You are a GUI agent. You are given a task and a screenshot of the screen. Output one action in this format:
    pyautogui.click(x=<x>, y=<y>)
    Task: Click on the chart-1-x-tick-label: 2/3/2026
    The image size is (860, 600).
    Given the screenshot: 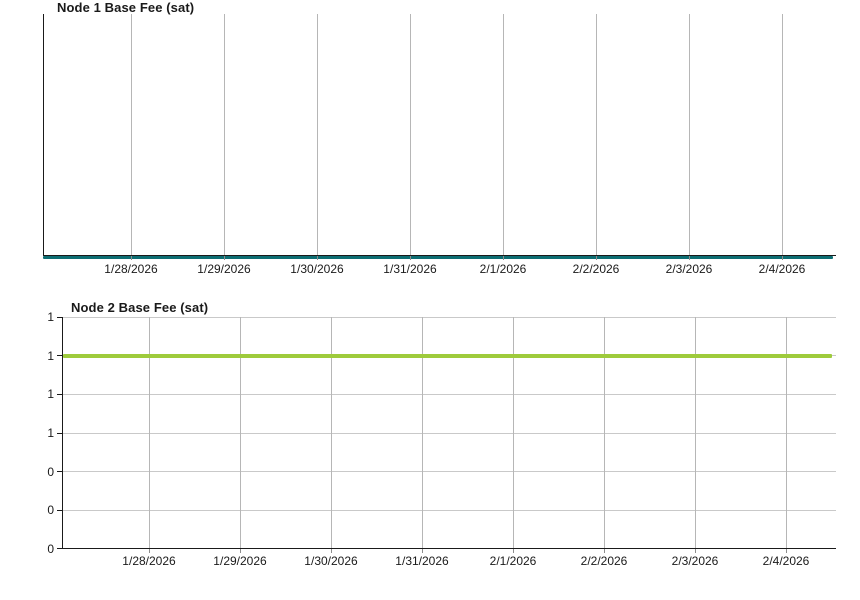 What is the action you would take?
    pyautogui.click(x=689, y=269)
    